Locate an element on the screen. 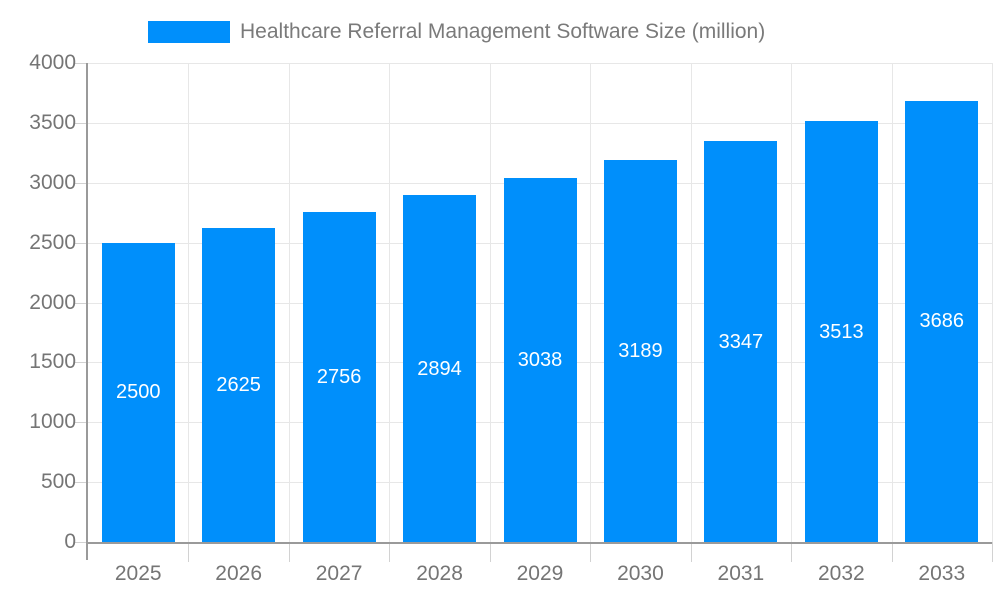 This screenshot has width=1000, height=600. bar-2029 is located at coordinates (540, 360).